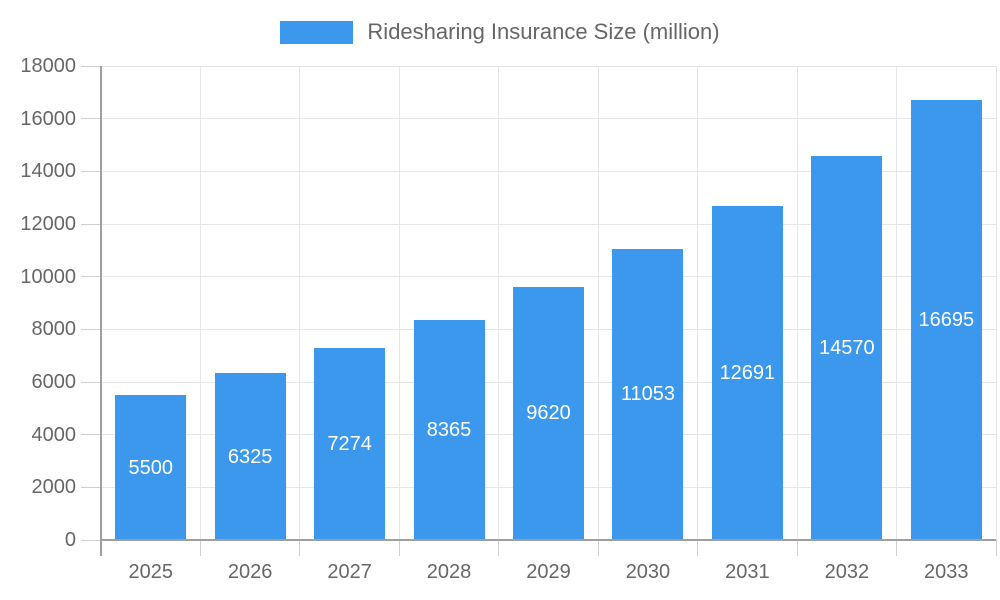  I want to click on bar-value-label: 7274, so click(349, 444).